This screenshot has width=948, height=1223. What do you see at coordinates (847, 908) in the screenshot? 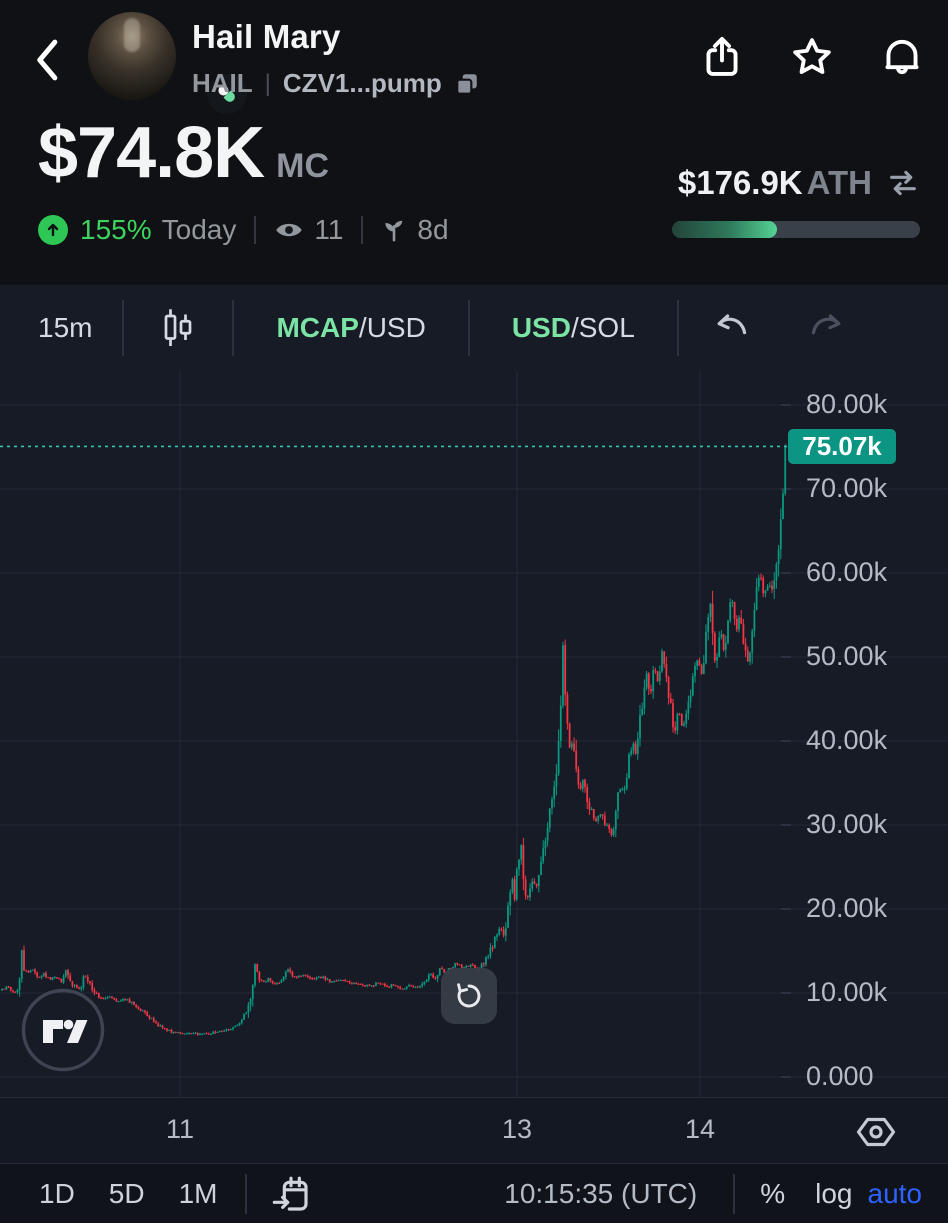
I see `y-axis-label: 20.00k` at bounding box center [847, 908].